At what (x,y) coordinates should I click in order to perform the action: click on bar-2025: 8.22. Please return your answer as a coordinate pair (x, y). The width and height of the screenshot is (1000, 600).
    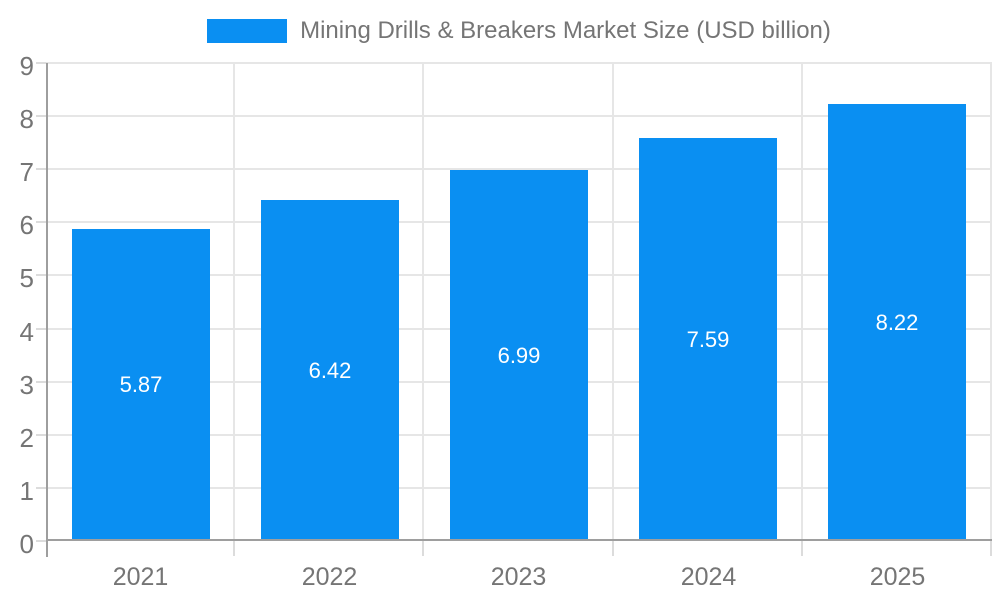
    Looking at the image, I should click on (897, 322).